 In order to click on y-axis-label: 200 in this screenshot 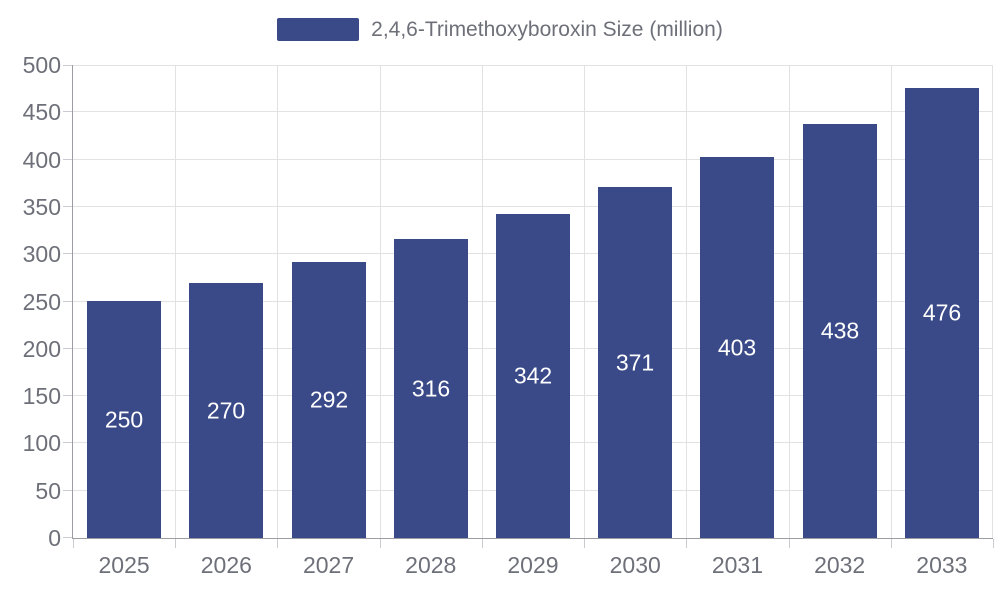, I will do `click(41, 348)`.